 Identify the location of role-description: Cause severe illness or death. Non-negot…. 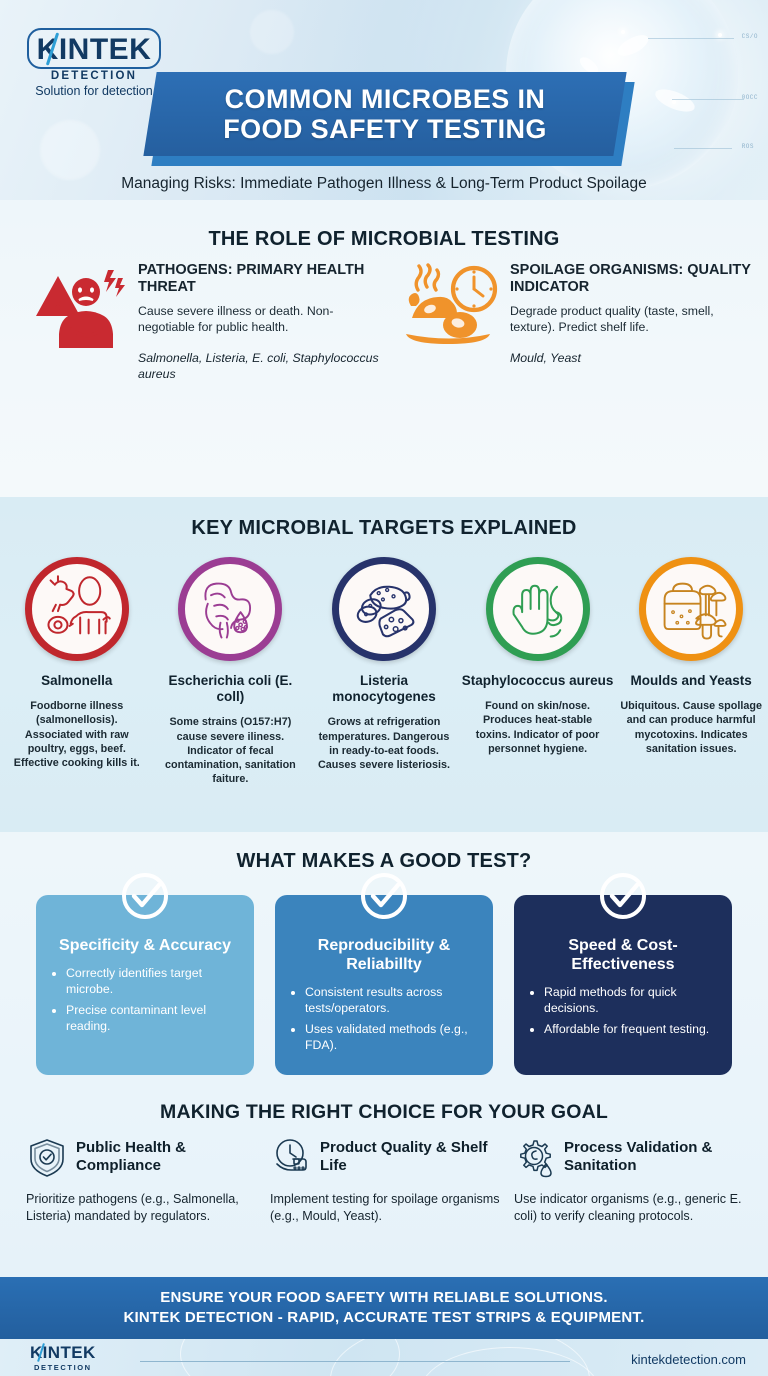
(236, 318).